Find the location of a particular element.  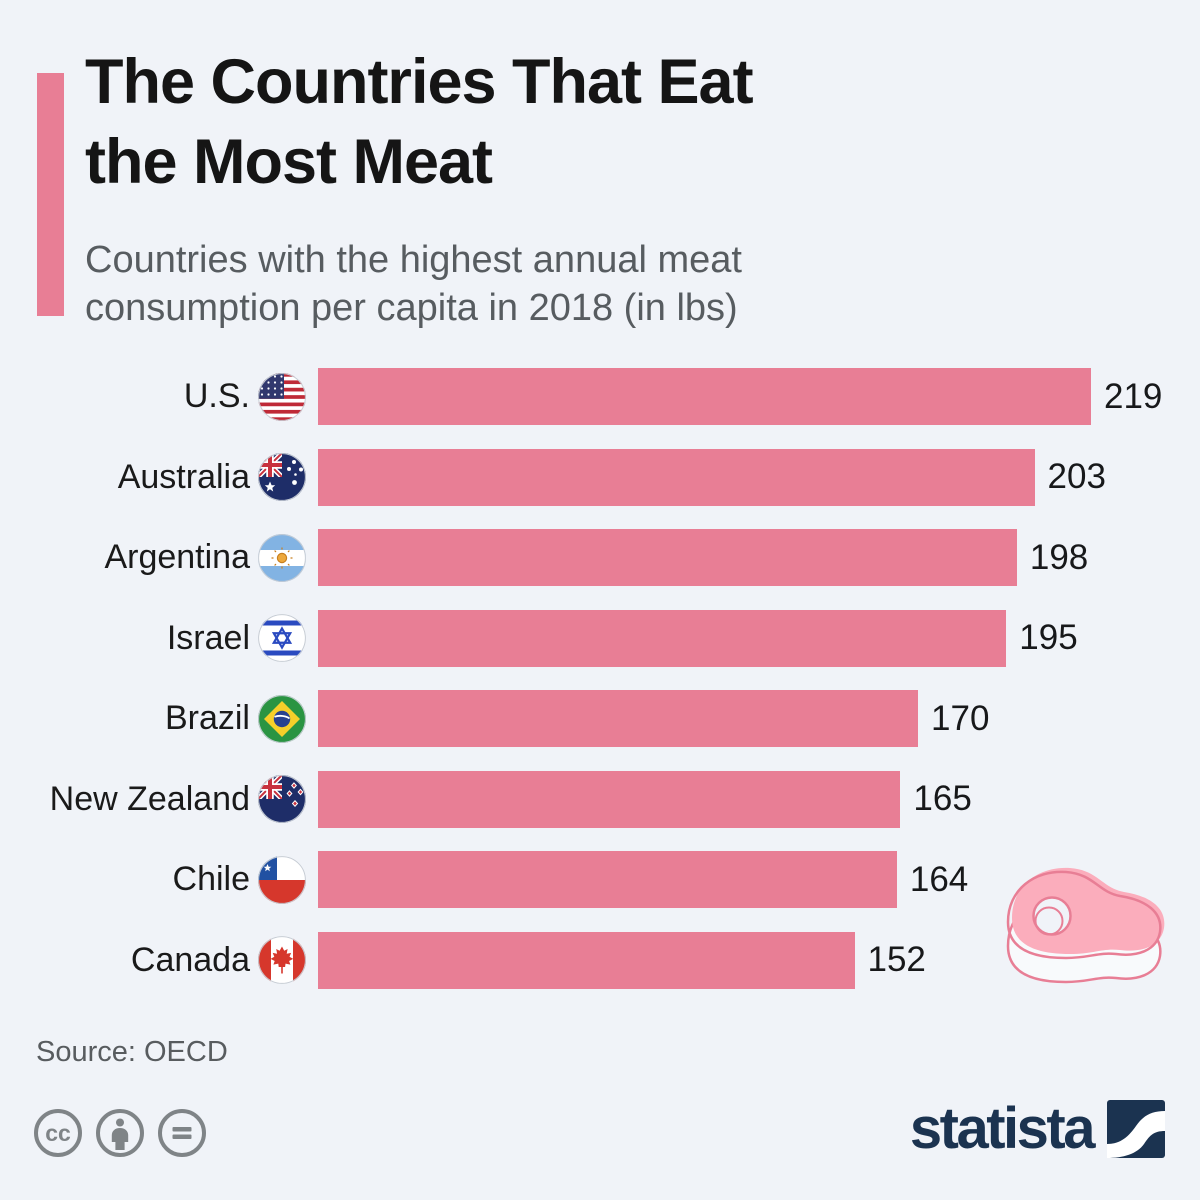

equals-icon is located at coordinates (182, 1133).